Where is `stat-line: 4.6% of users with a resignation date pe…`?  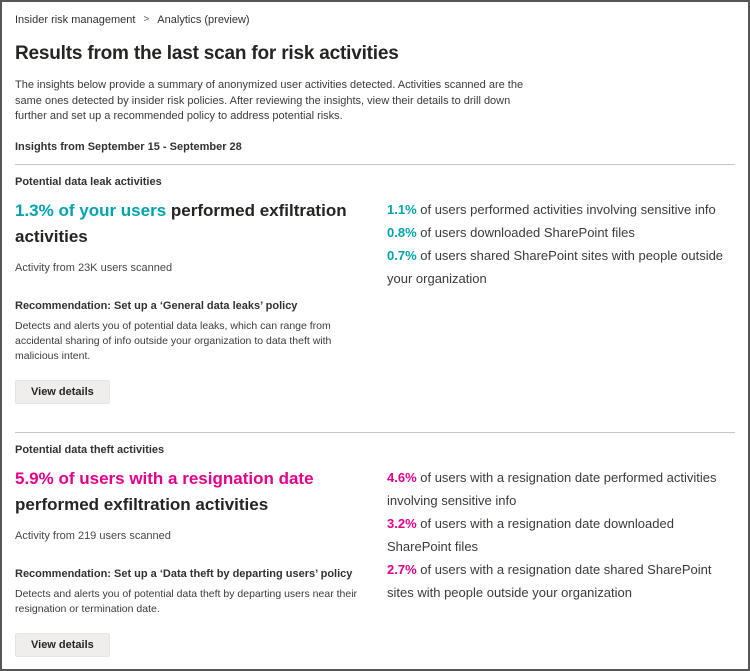 stat-line: 4.6% of users with a resignation date pe… is located at coordinates (552, 489).